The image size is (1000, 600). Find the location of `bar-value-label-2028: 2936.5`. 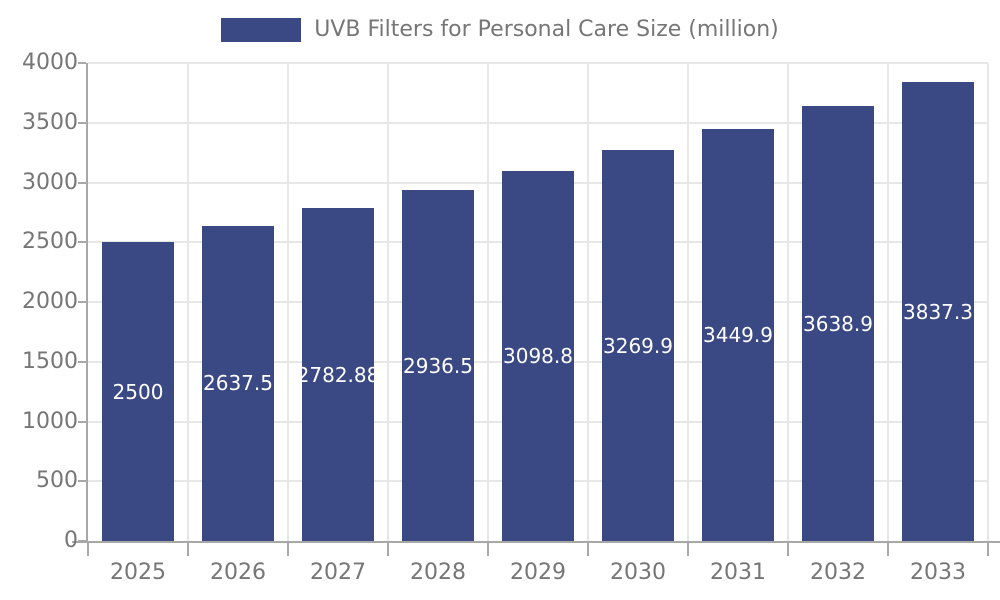

bar-value-label-2028: 2936.5 is located at coordinates (438, 365).